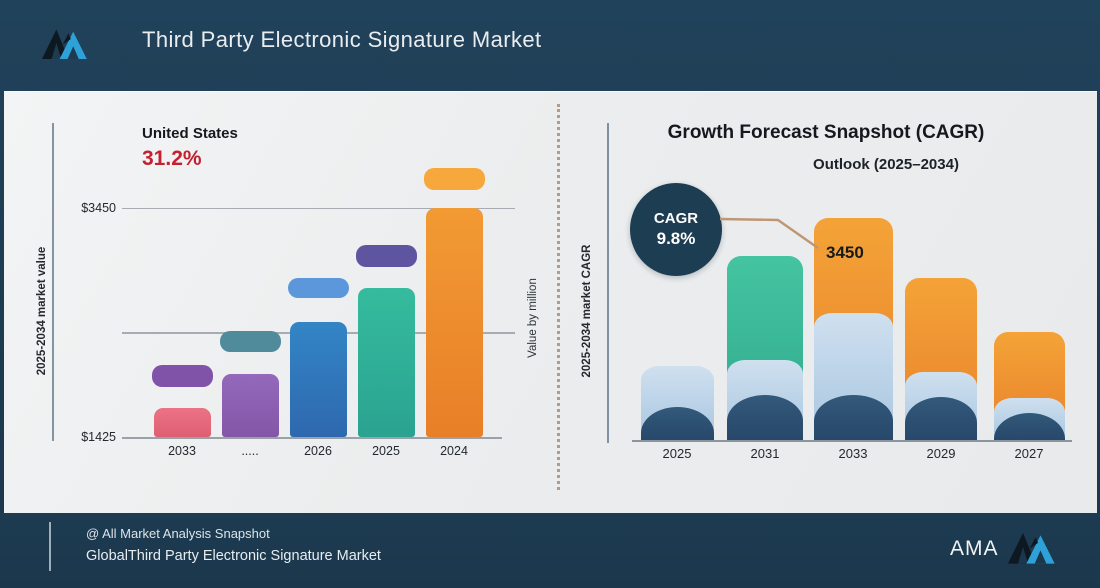 The width and height of the screenshot is (1100, 588). I want to click on stack-2029-base, so click(941, 418).